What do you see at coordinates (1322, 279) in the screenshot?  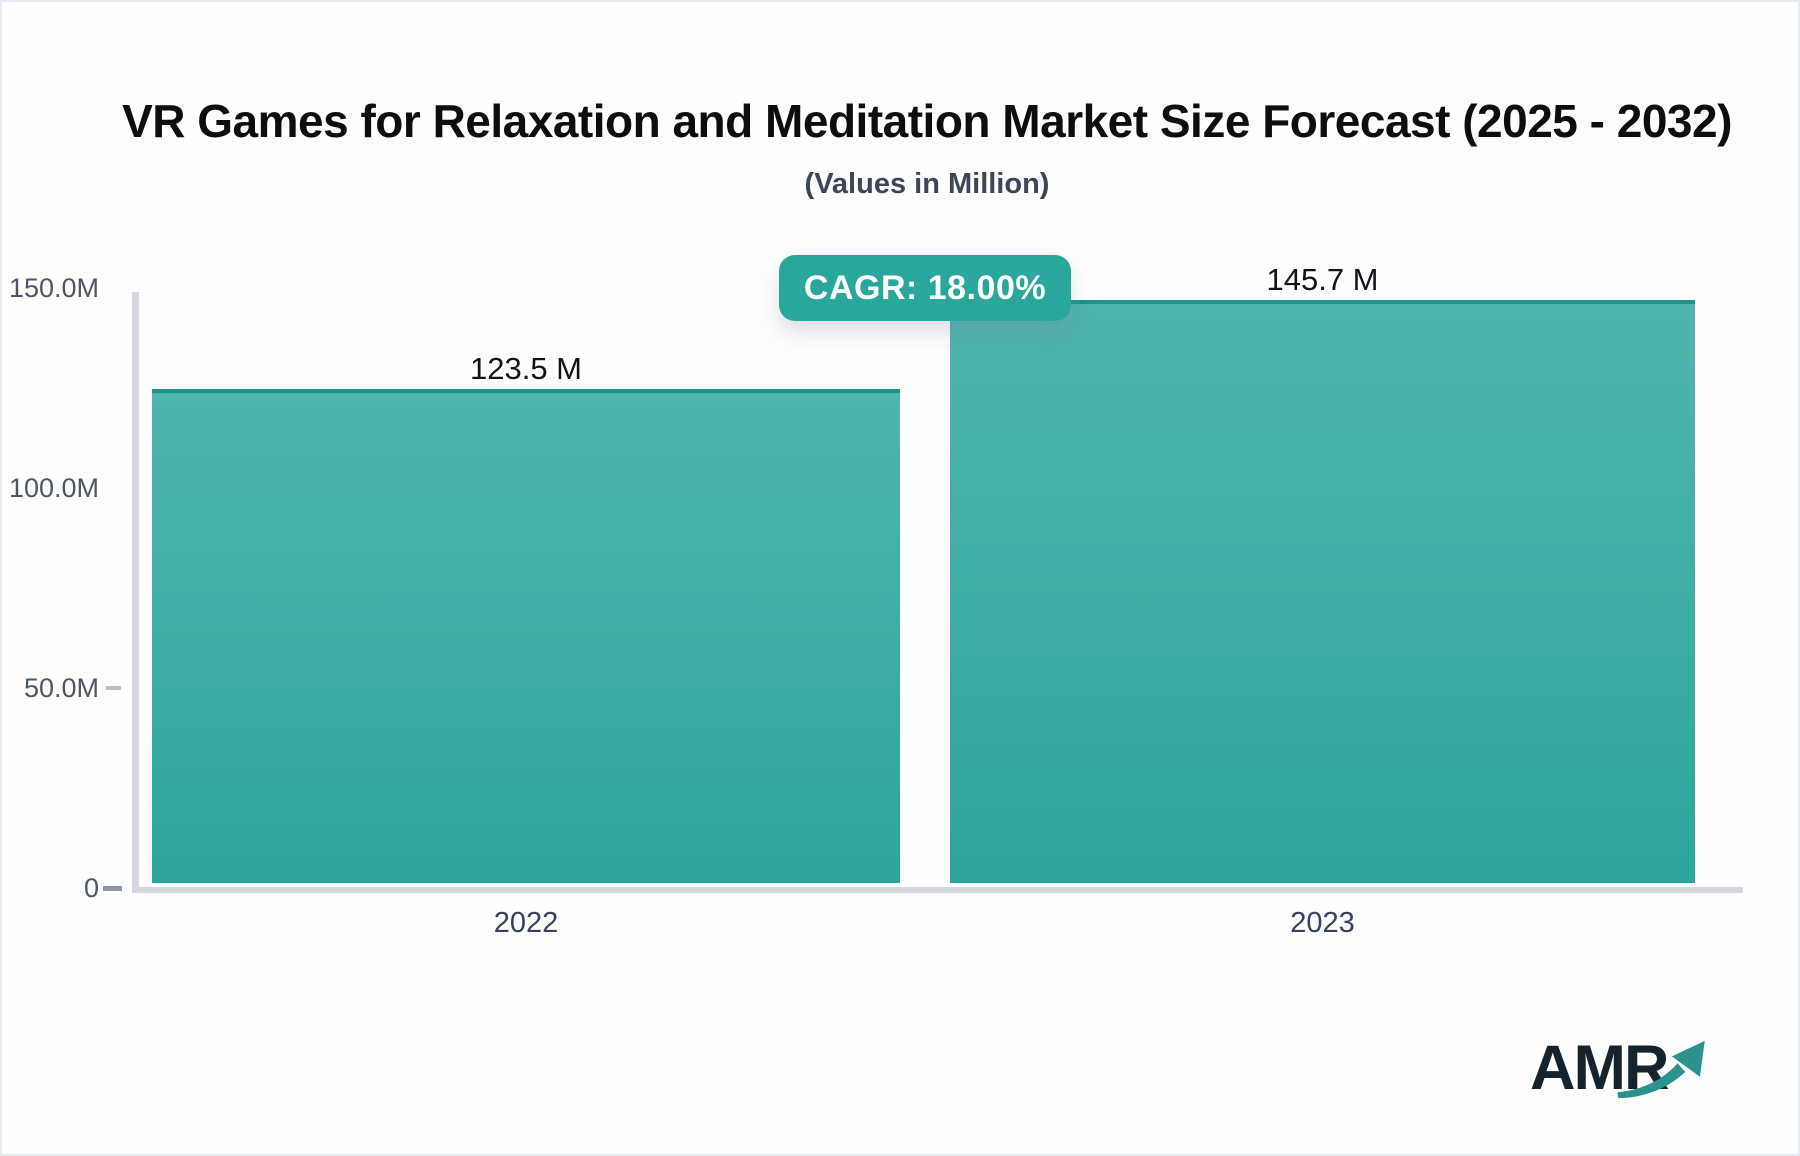 I see `bar-value-label-2023: 145.7 M` at bounding box center [1322, 279].